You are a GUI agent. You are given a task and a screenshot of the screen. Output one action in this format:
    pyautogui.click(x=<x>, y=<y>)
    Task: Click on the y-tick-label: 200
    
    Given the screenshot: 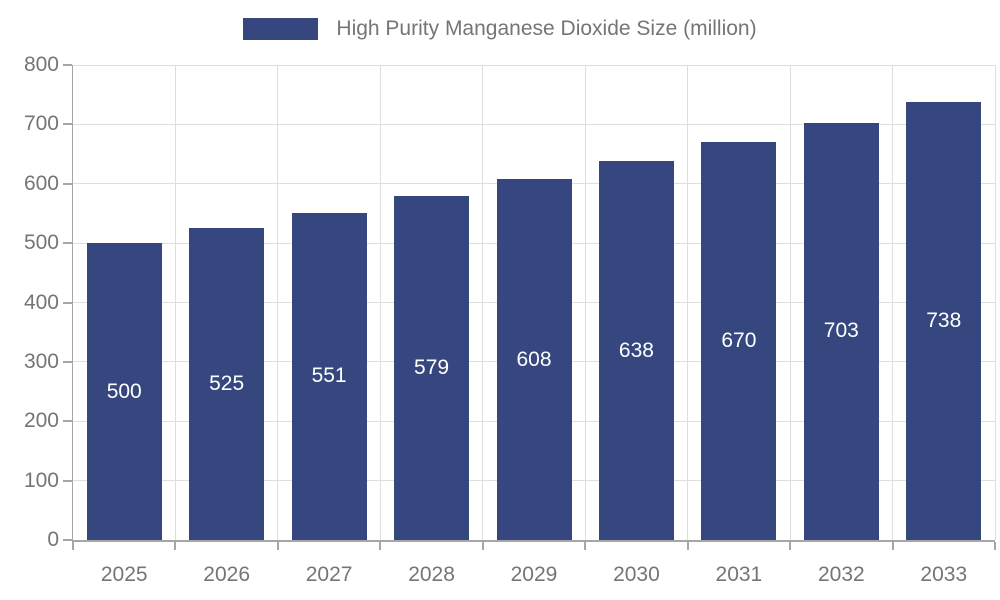 What is the action you would take?
    pyautogui.click(x=41, y=421)
    